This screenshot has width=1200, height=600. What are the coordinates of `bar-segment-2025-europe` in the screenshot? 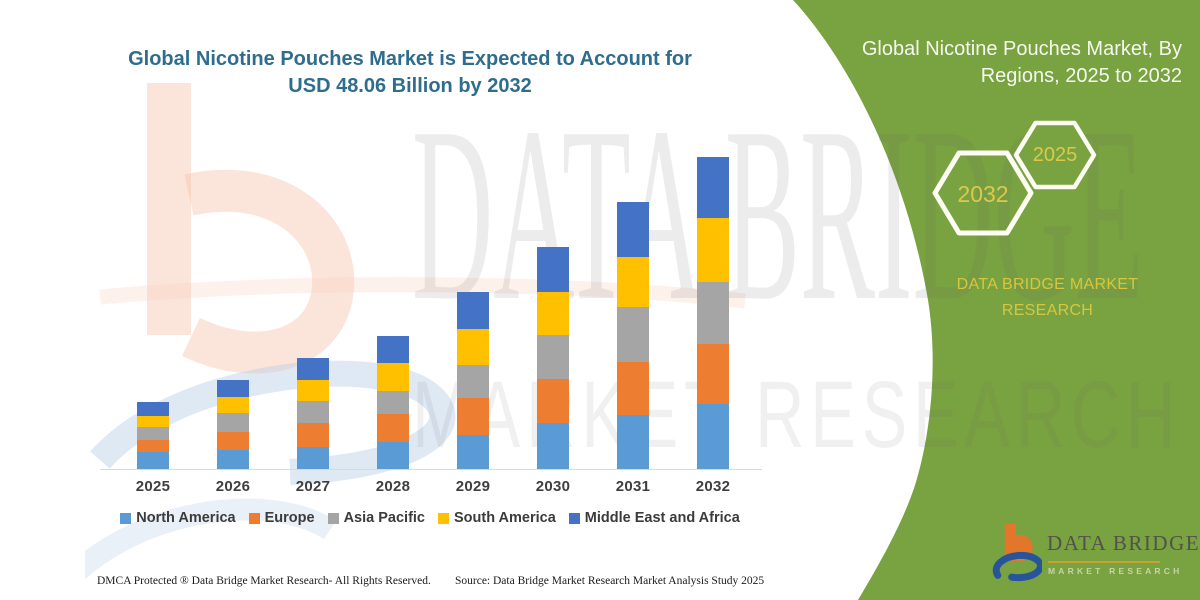 It's located at (153, 446).